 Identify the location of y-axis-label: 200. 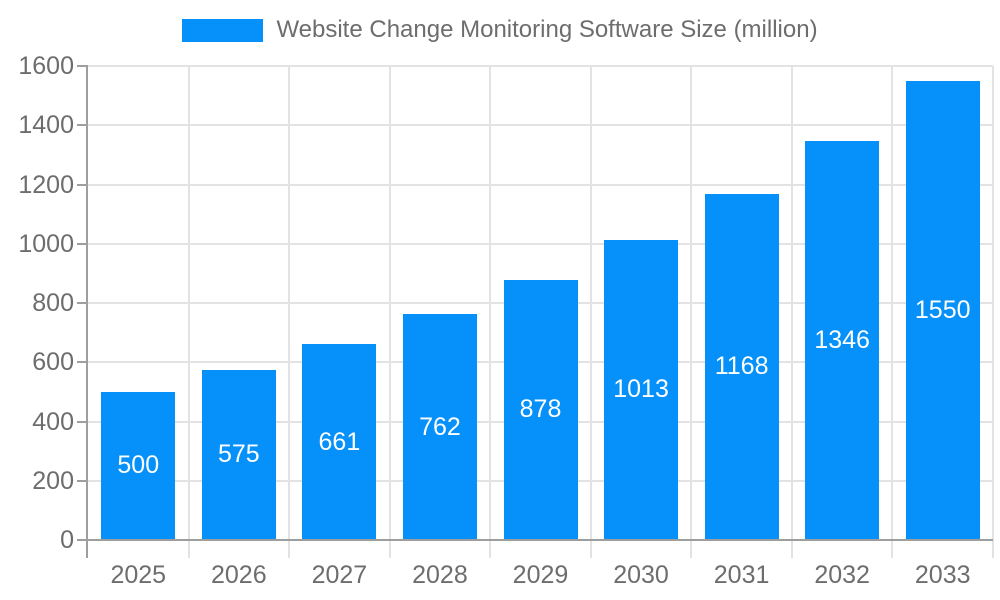
(53, 480).